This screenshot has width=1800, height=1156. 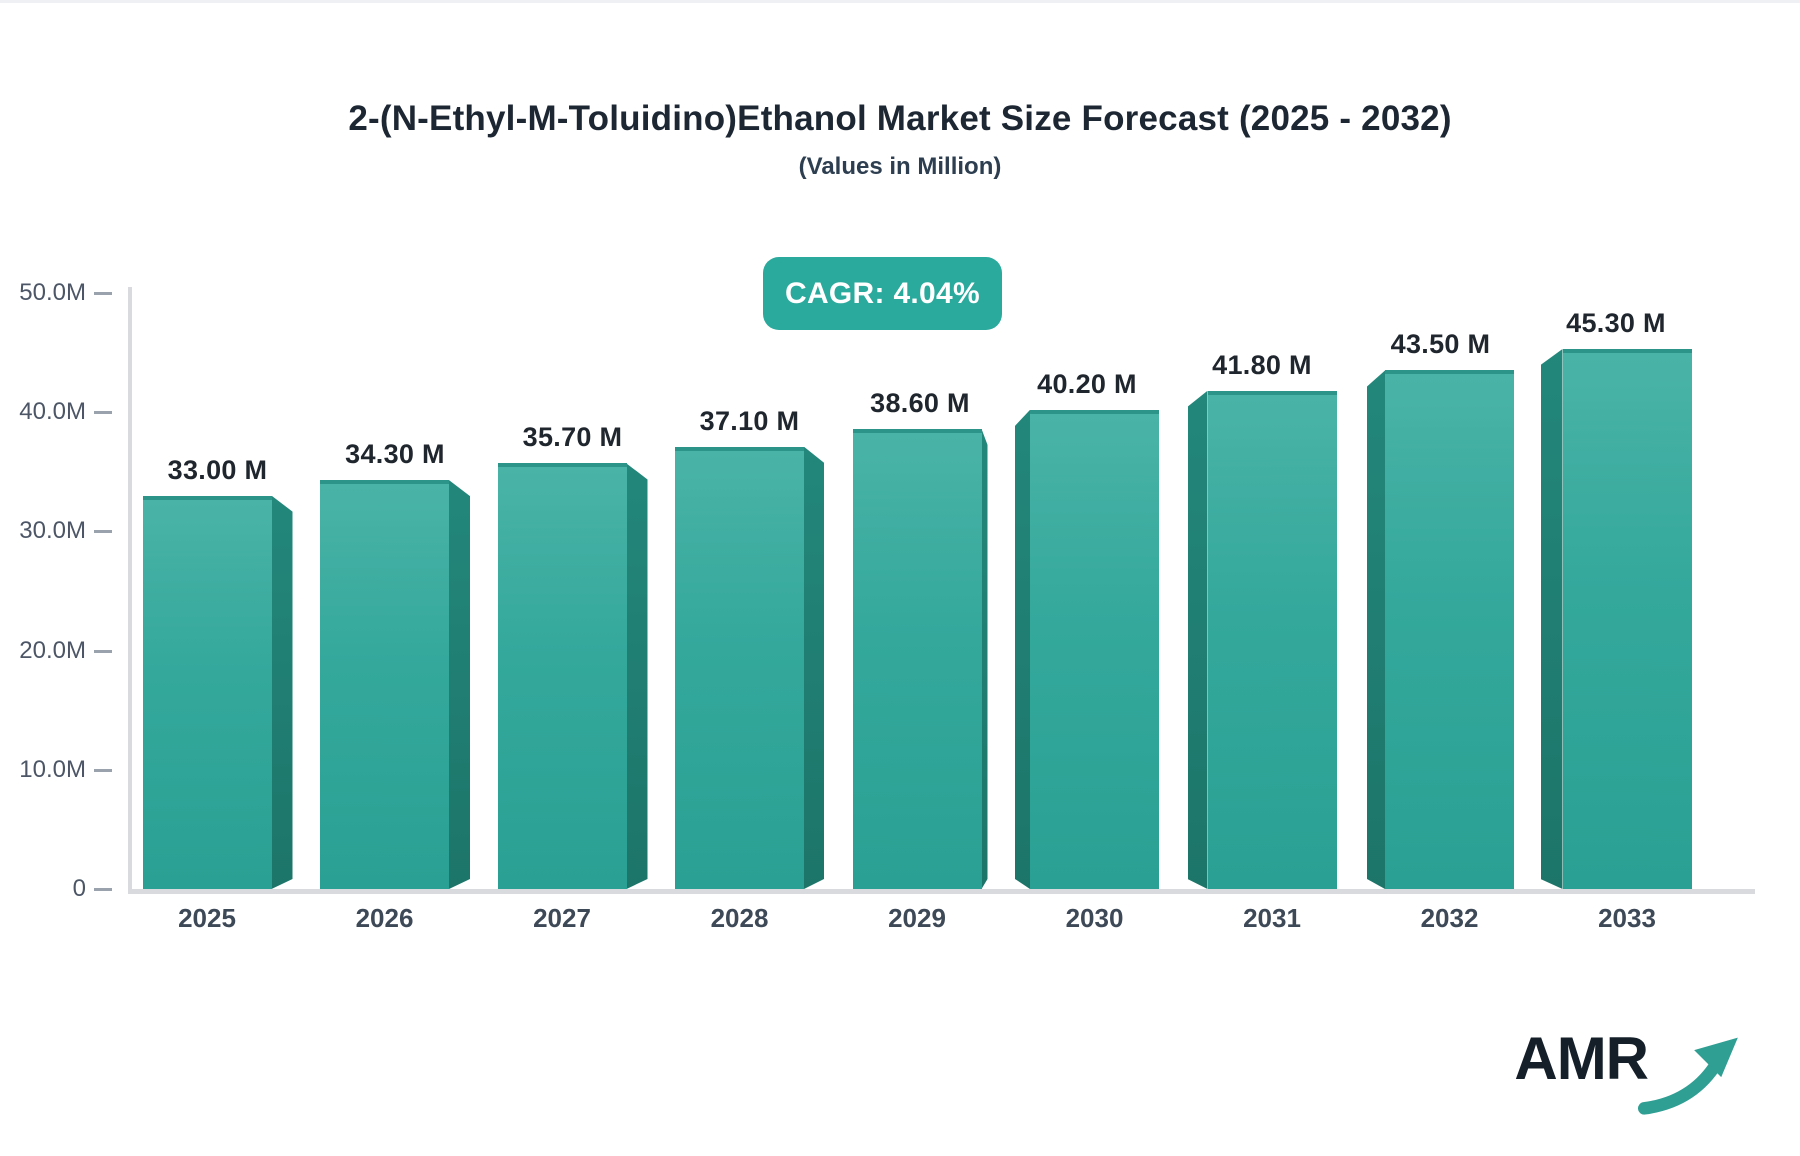 I want to click on bar-2031, so click(x=1262, y=639).